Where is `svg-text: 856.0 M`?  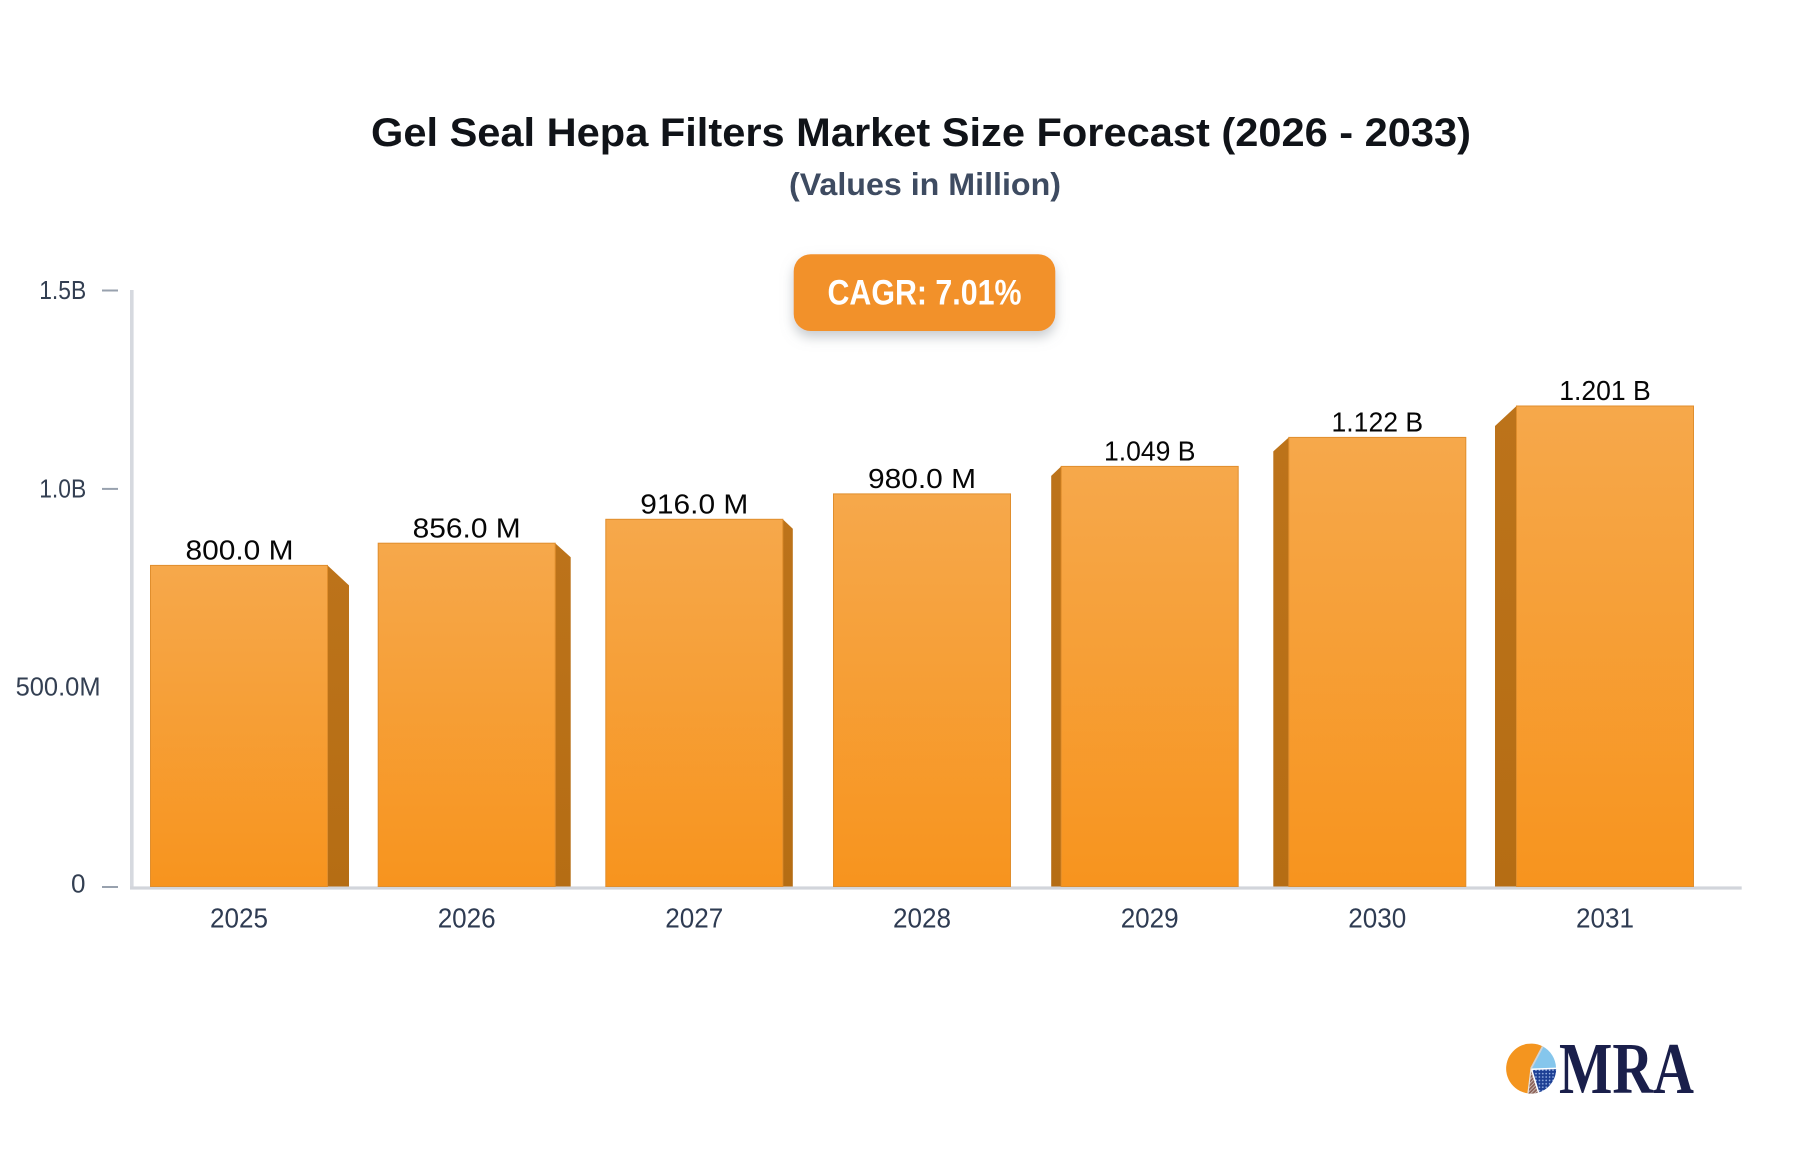
svg-text: 856.0 M is located at coordinates (467, 527).